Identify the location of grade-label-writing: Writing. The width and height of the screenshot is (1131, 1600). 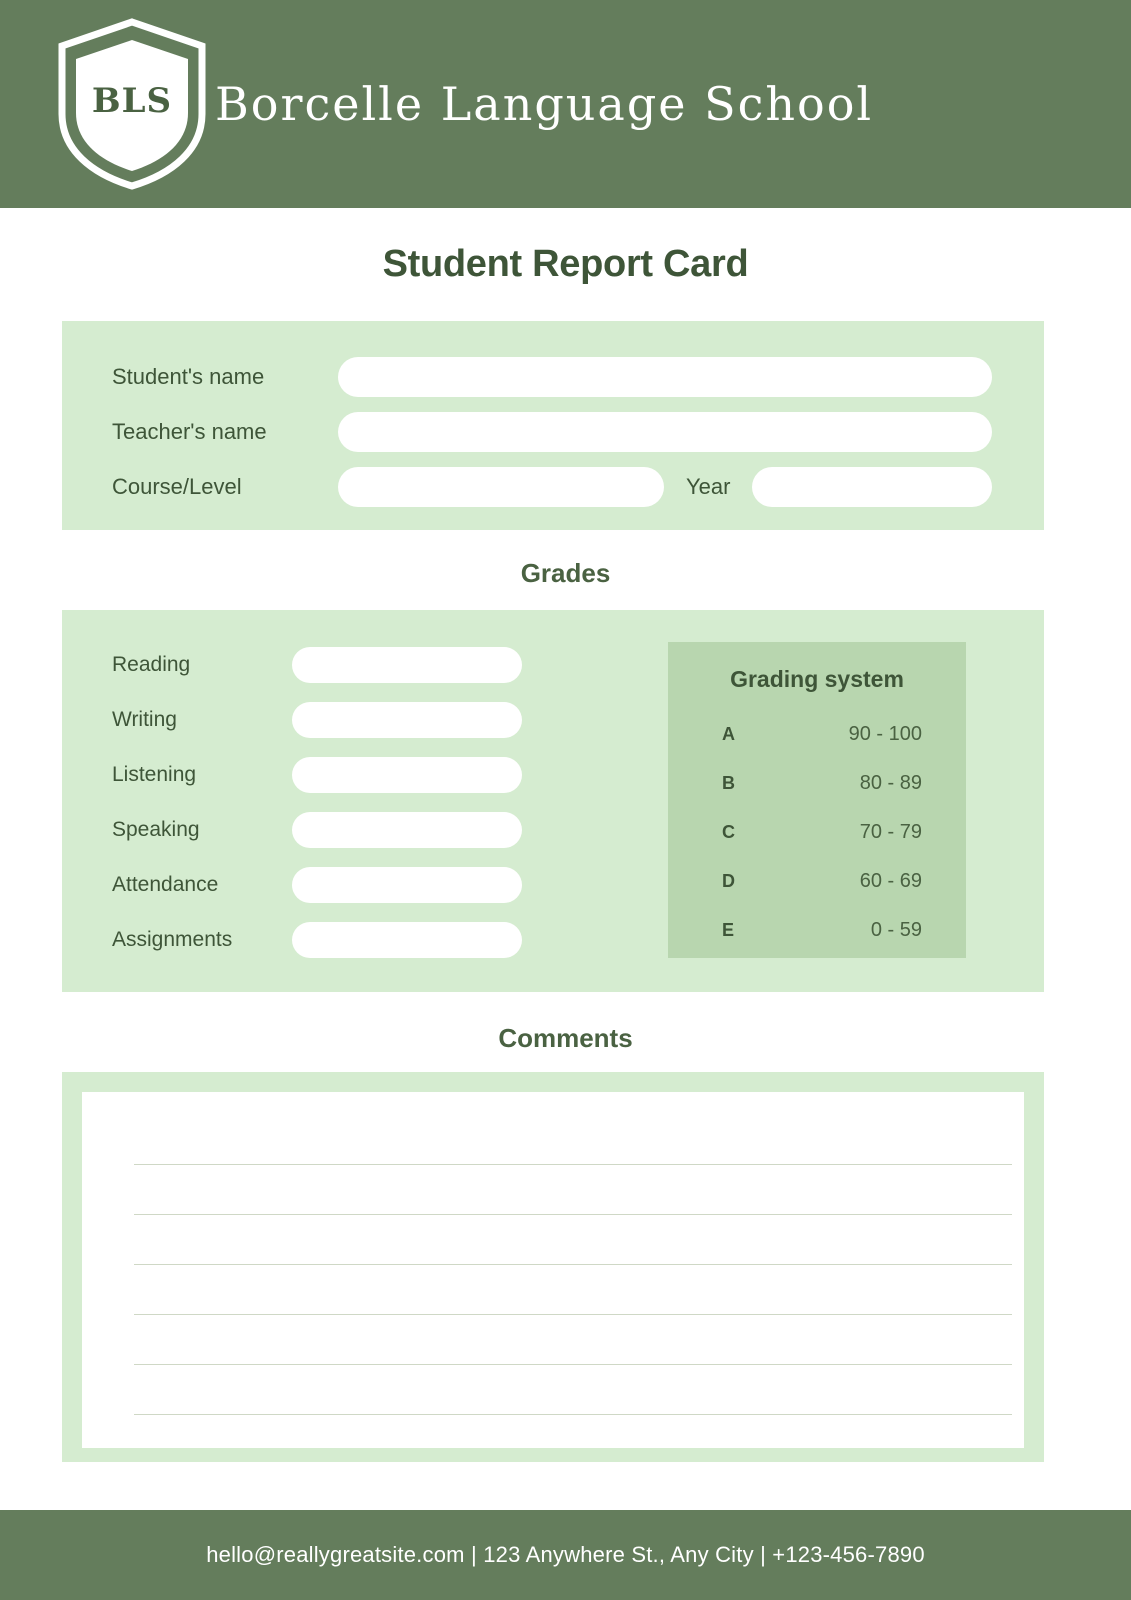
(144, 719).